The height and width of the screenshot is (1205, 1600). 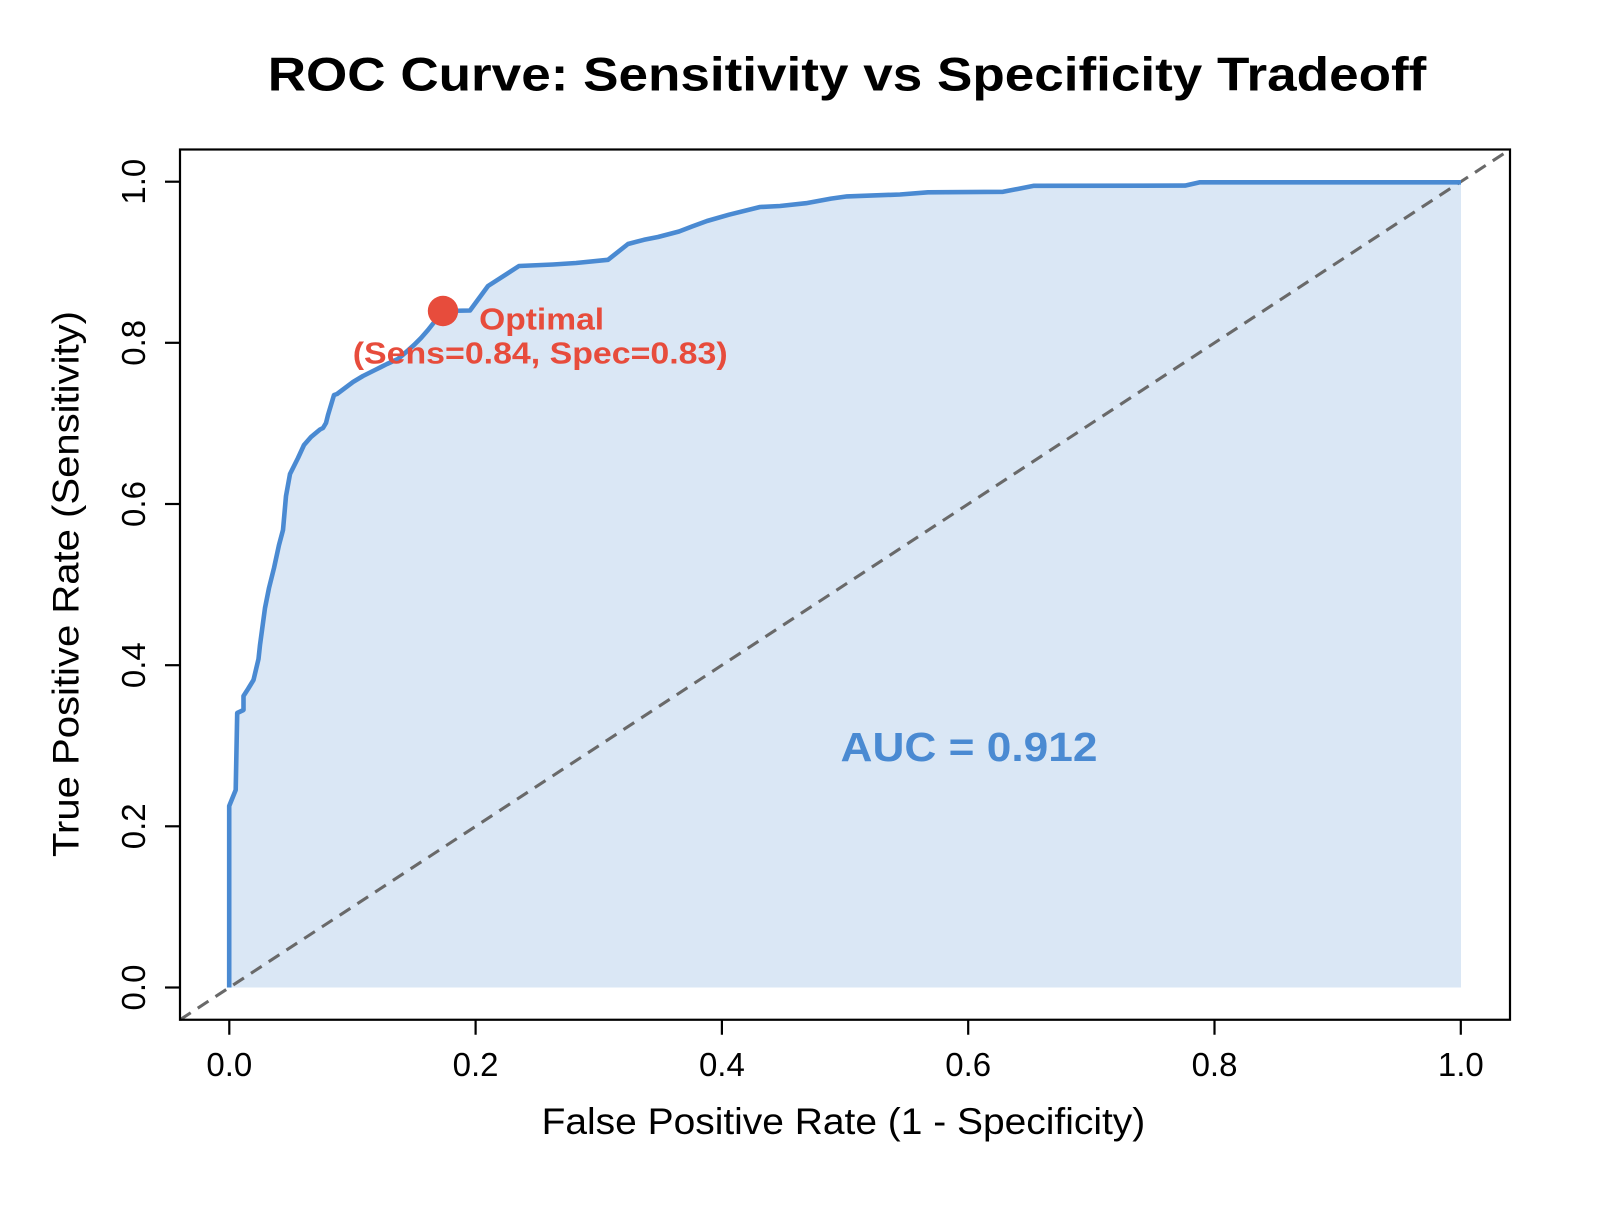 What do you see at coordinates (969, 747) in the screenshot?
I see `svg-text: AUC = 0.912` at bounding box center [969, 747].